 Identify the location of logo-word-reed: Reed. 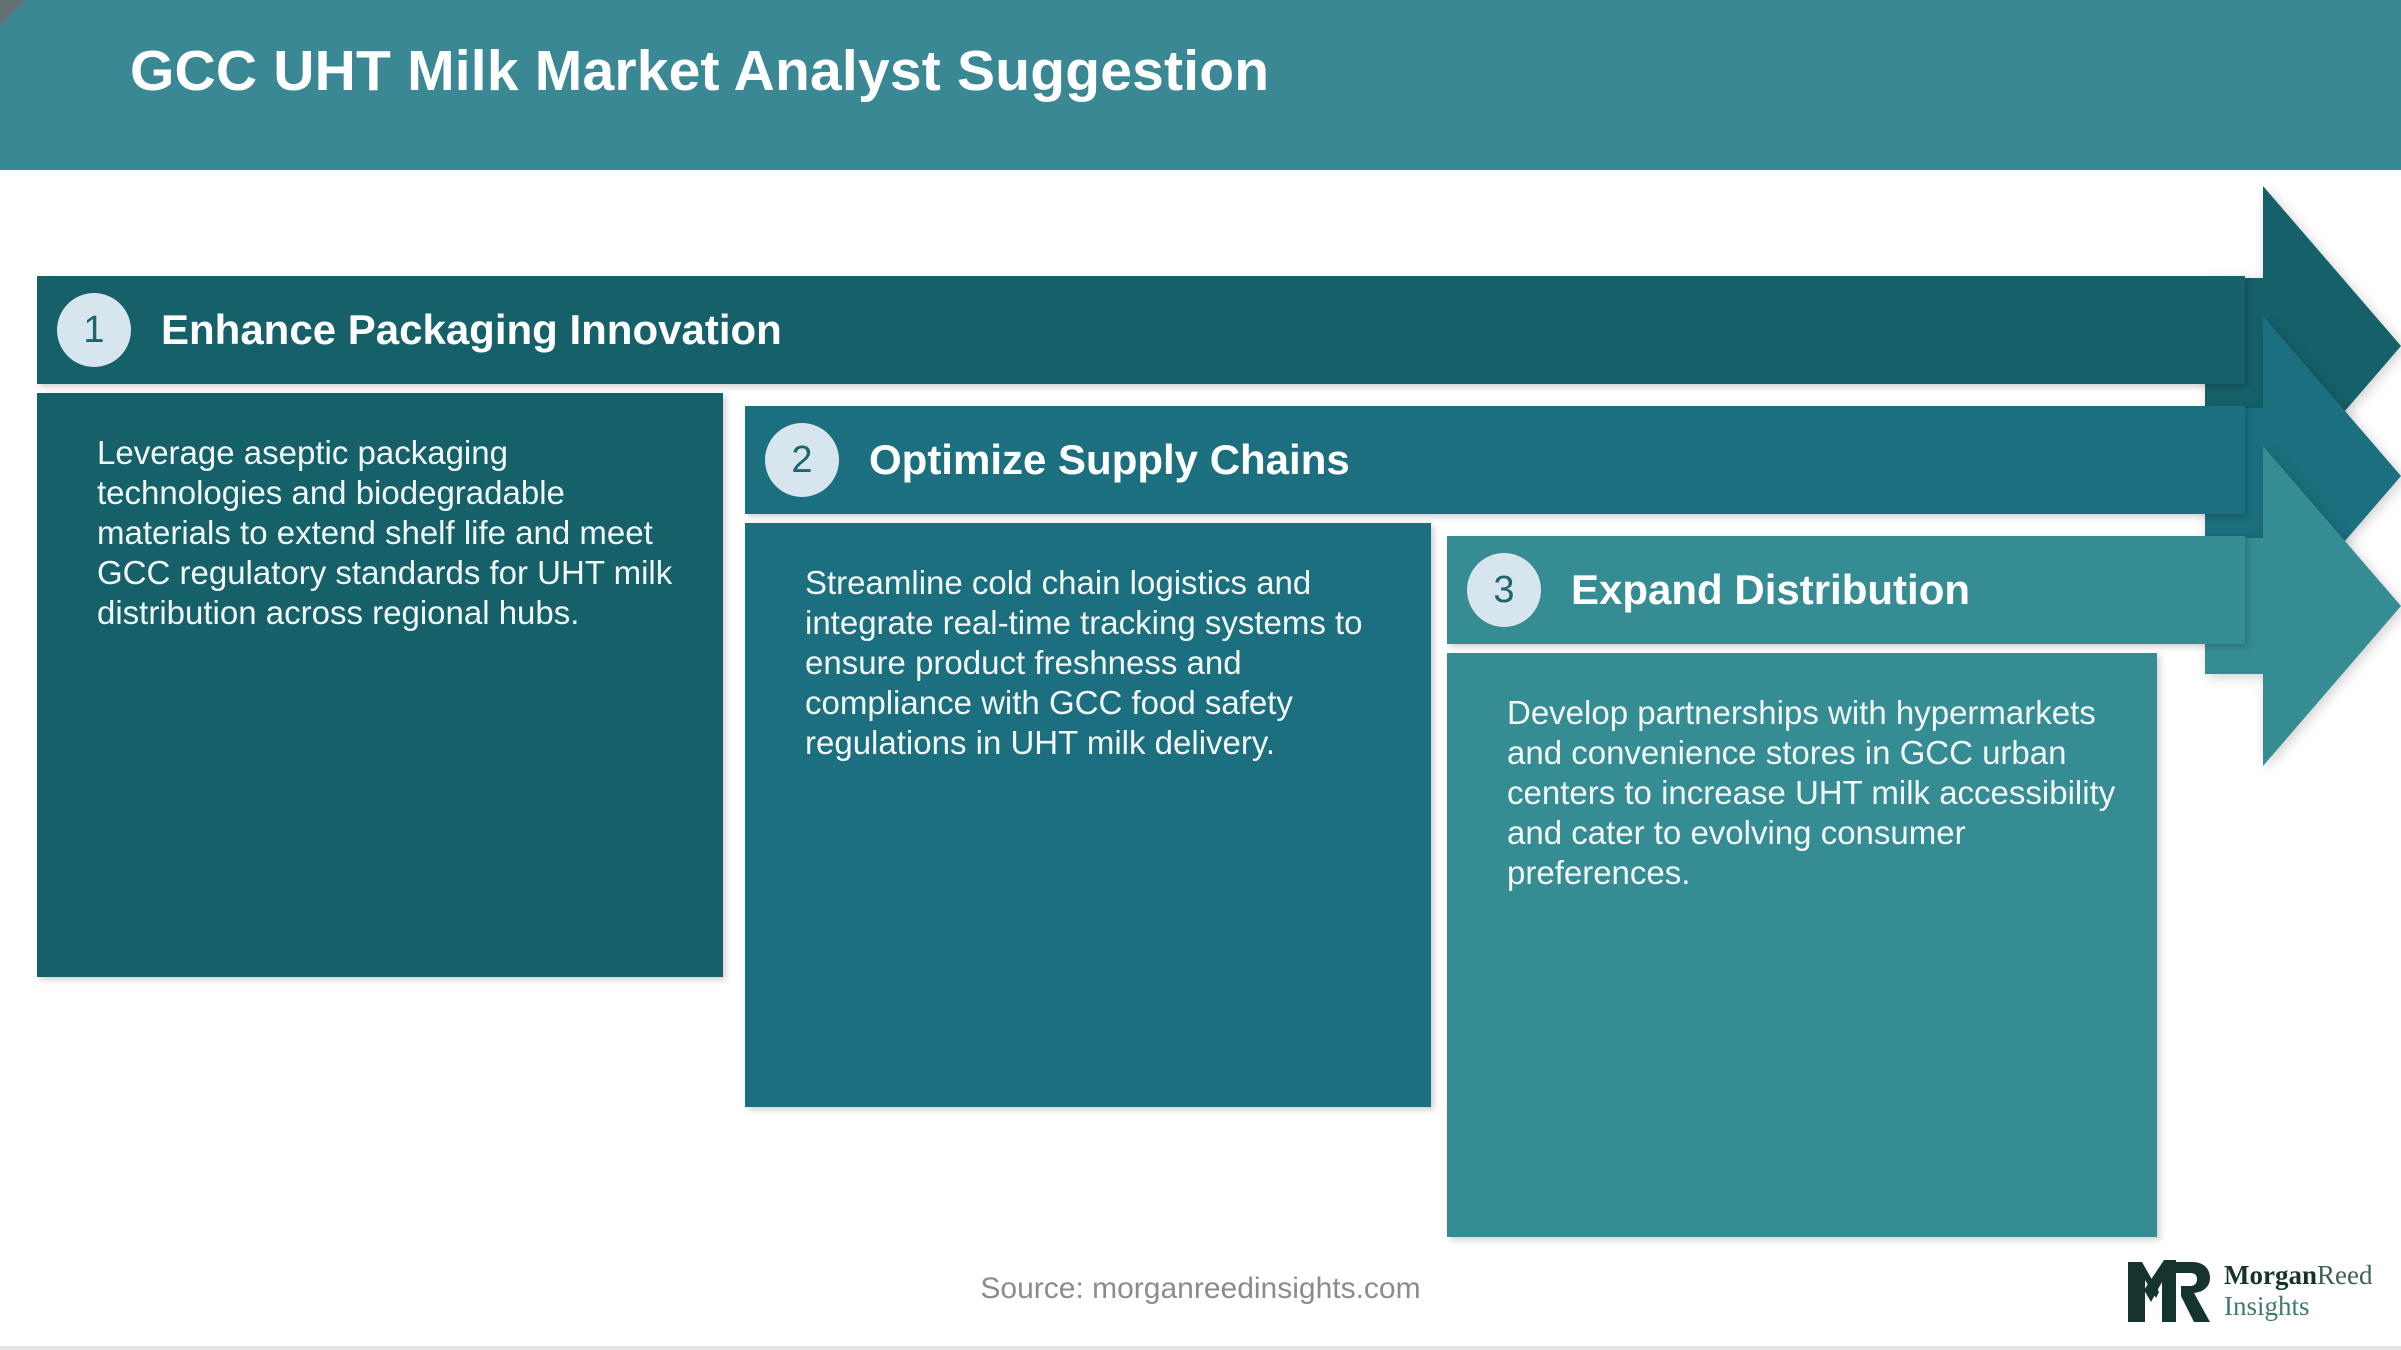
(2344, 1275).